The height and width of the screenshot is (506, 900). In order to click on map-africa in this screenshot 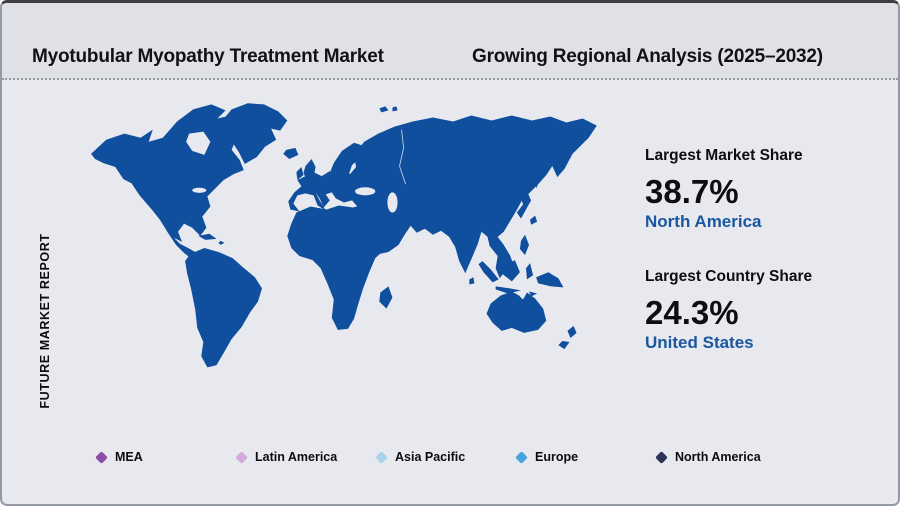, I will do `click(341, 266)`.